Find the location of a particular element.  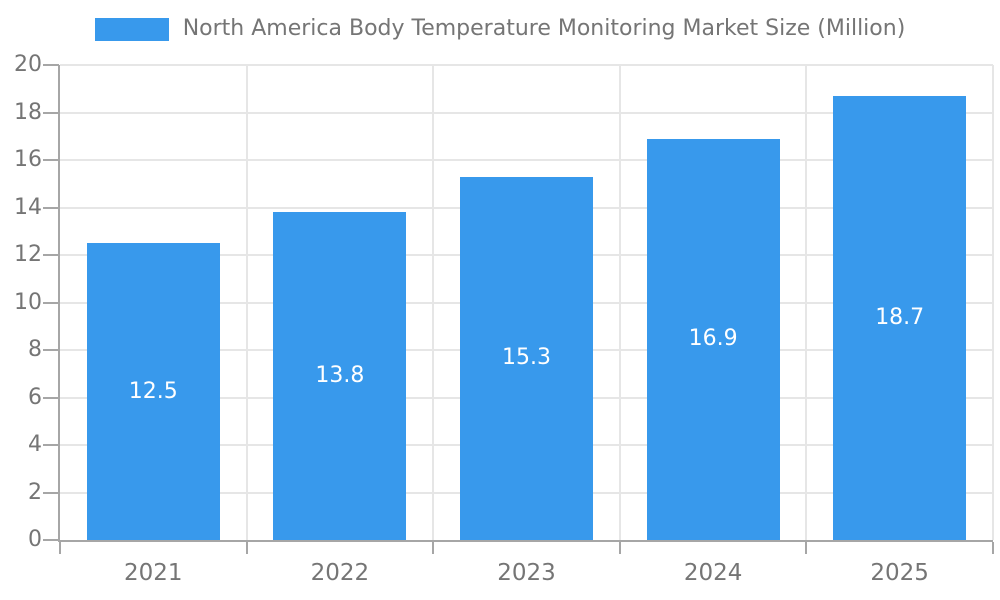

y-tick-label: 6 is located at coordinates (35, 397).